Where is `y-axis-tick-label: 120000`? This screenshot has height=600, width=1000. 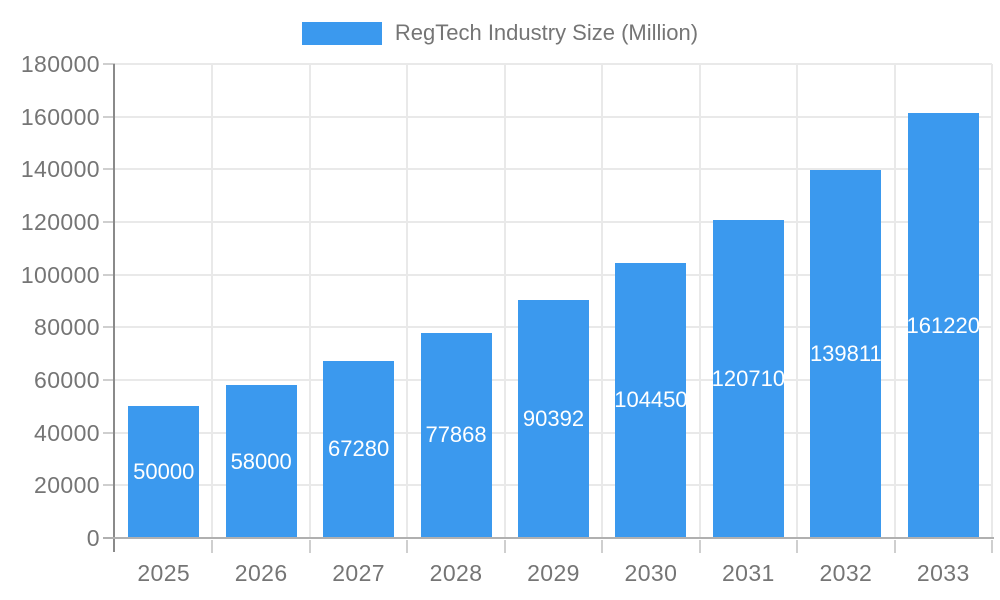 y-axis-tick-label: 120000 is located at coordinates (60, 222).